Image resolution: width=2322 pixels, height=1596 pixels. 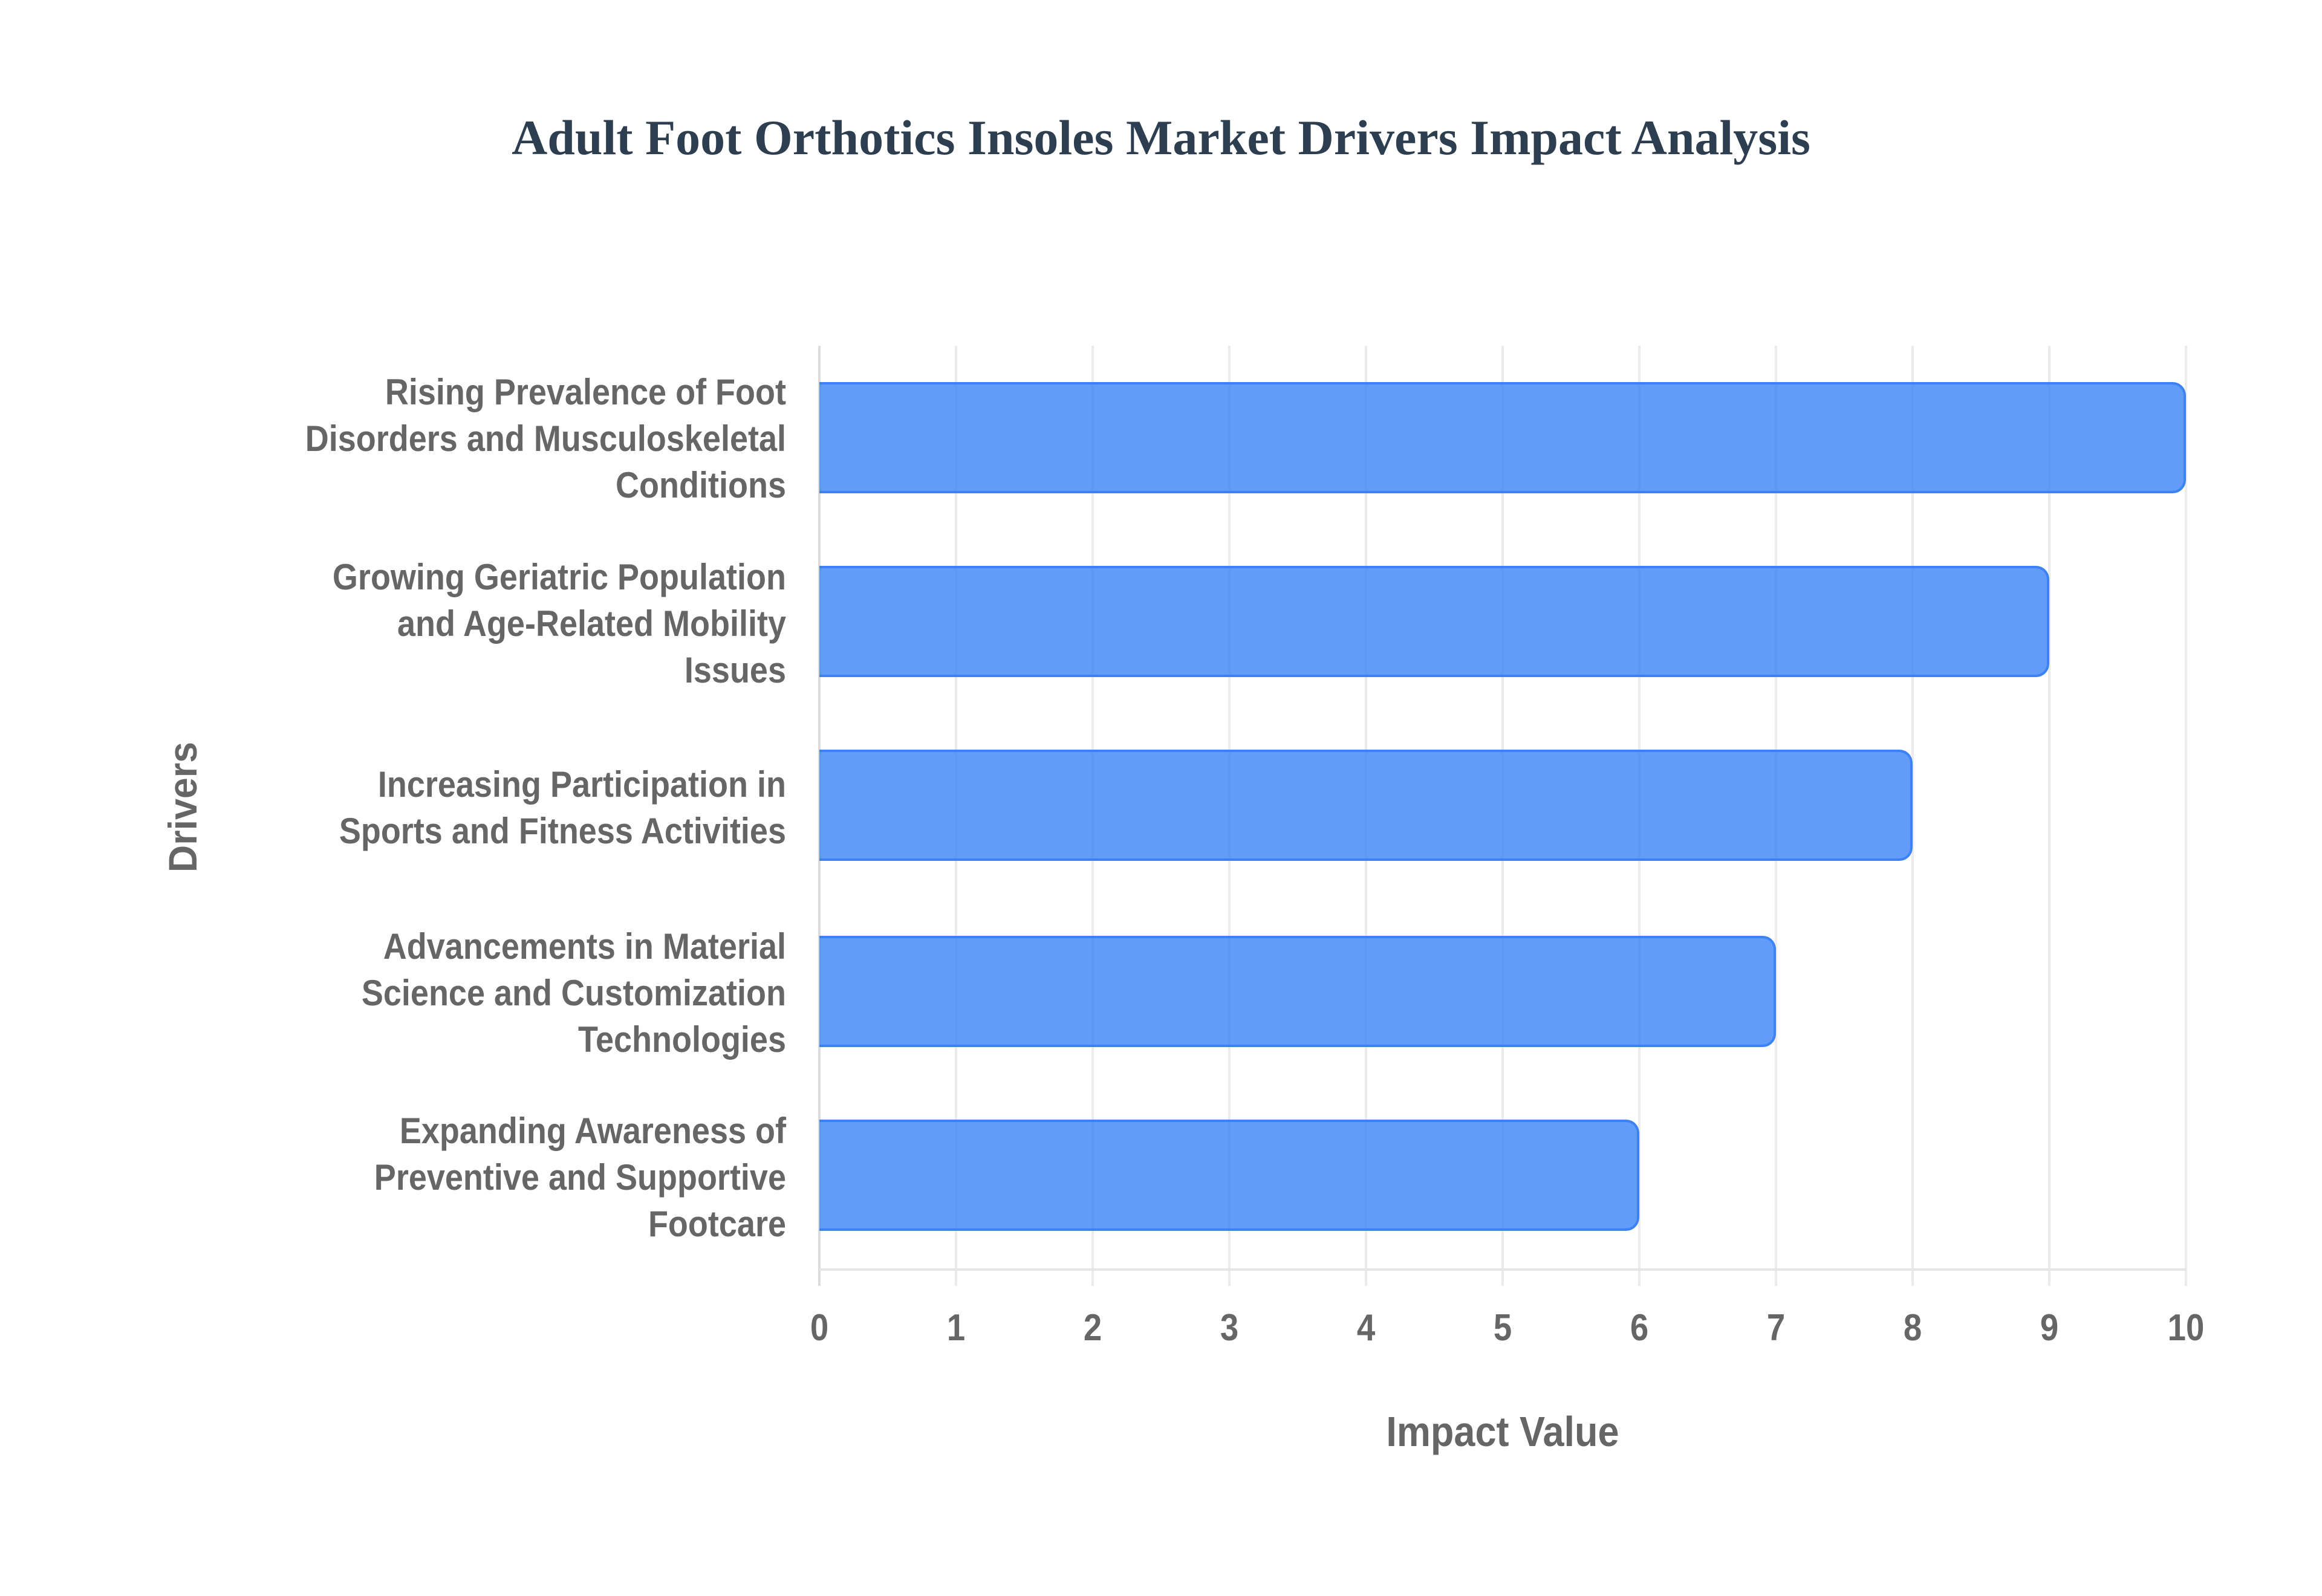 What do you see at coordinates (956, 1328) in the screenshot?
I see `x-tick-label: 1` at bounding box center [956, 1328].